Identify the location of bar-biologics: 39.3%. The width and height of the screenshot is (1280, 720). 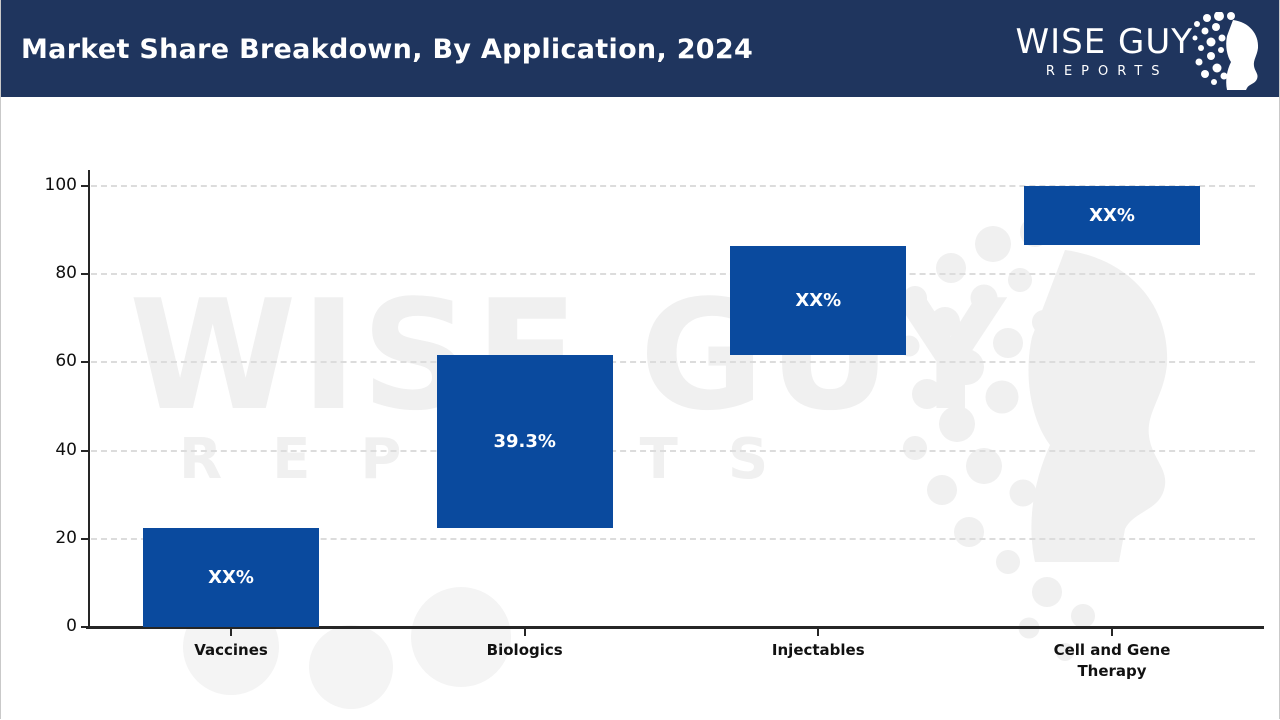
(524, 441).